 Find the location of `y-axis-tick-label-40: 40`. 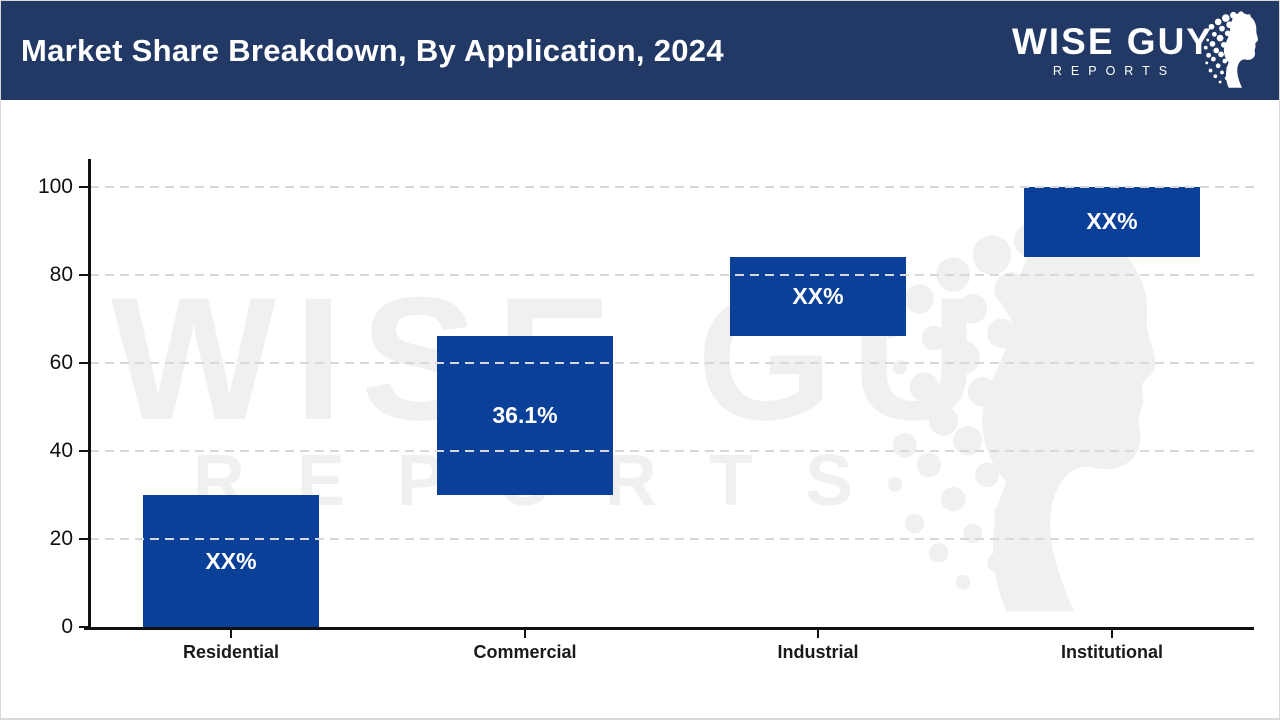

y-axis-tick-label-40: 40 is located at coordinates (61, 450).